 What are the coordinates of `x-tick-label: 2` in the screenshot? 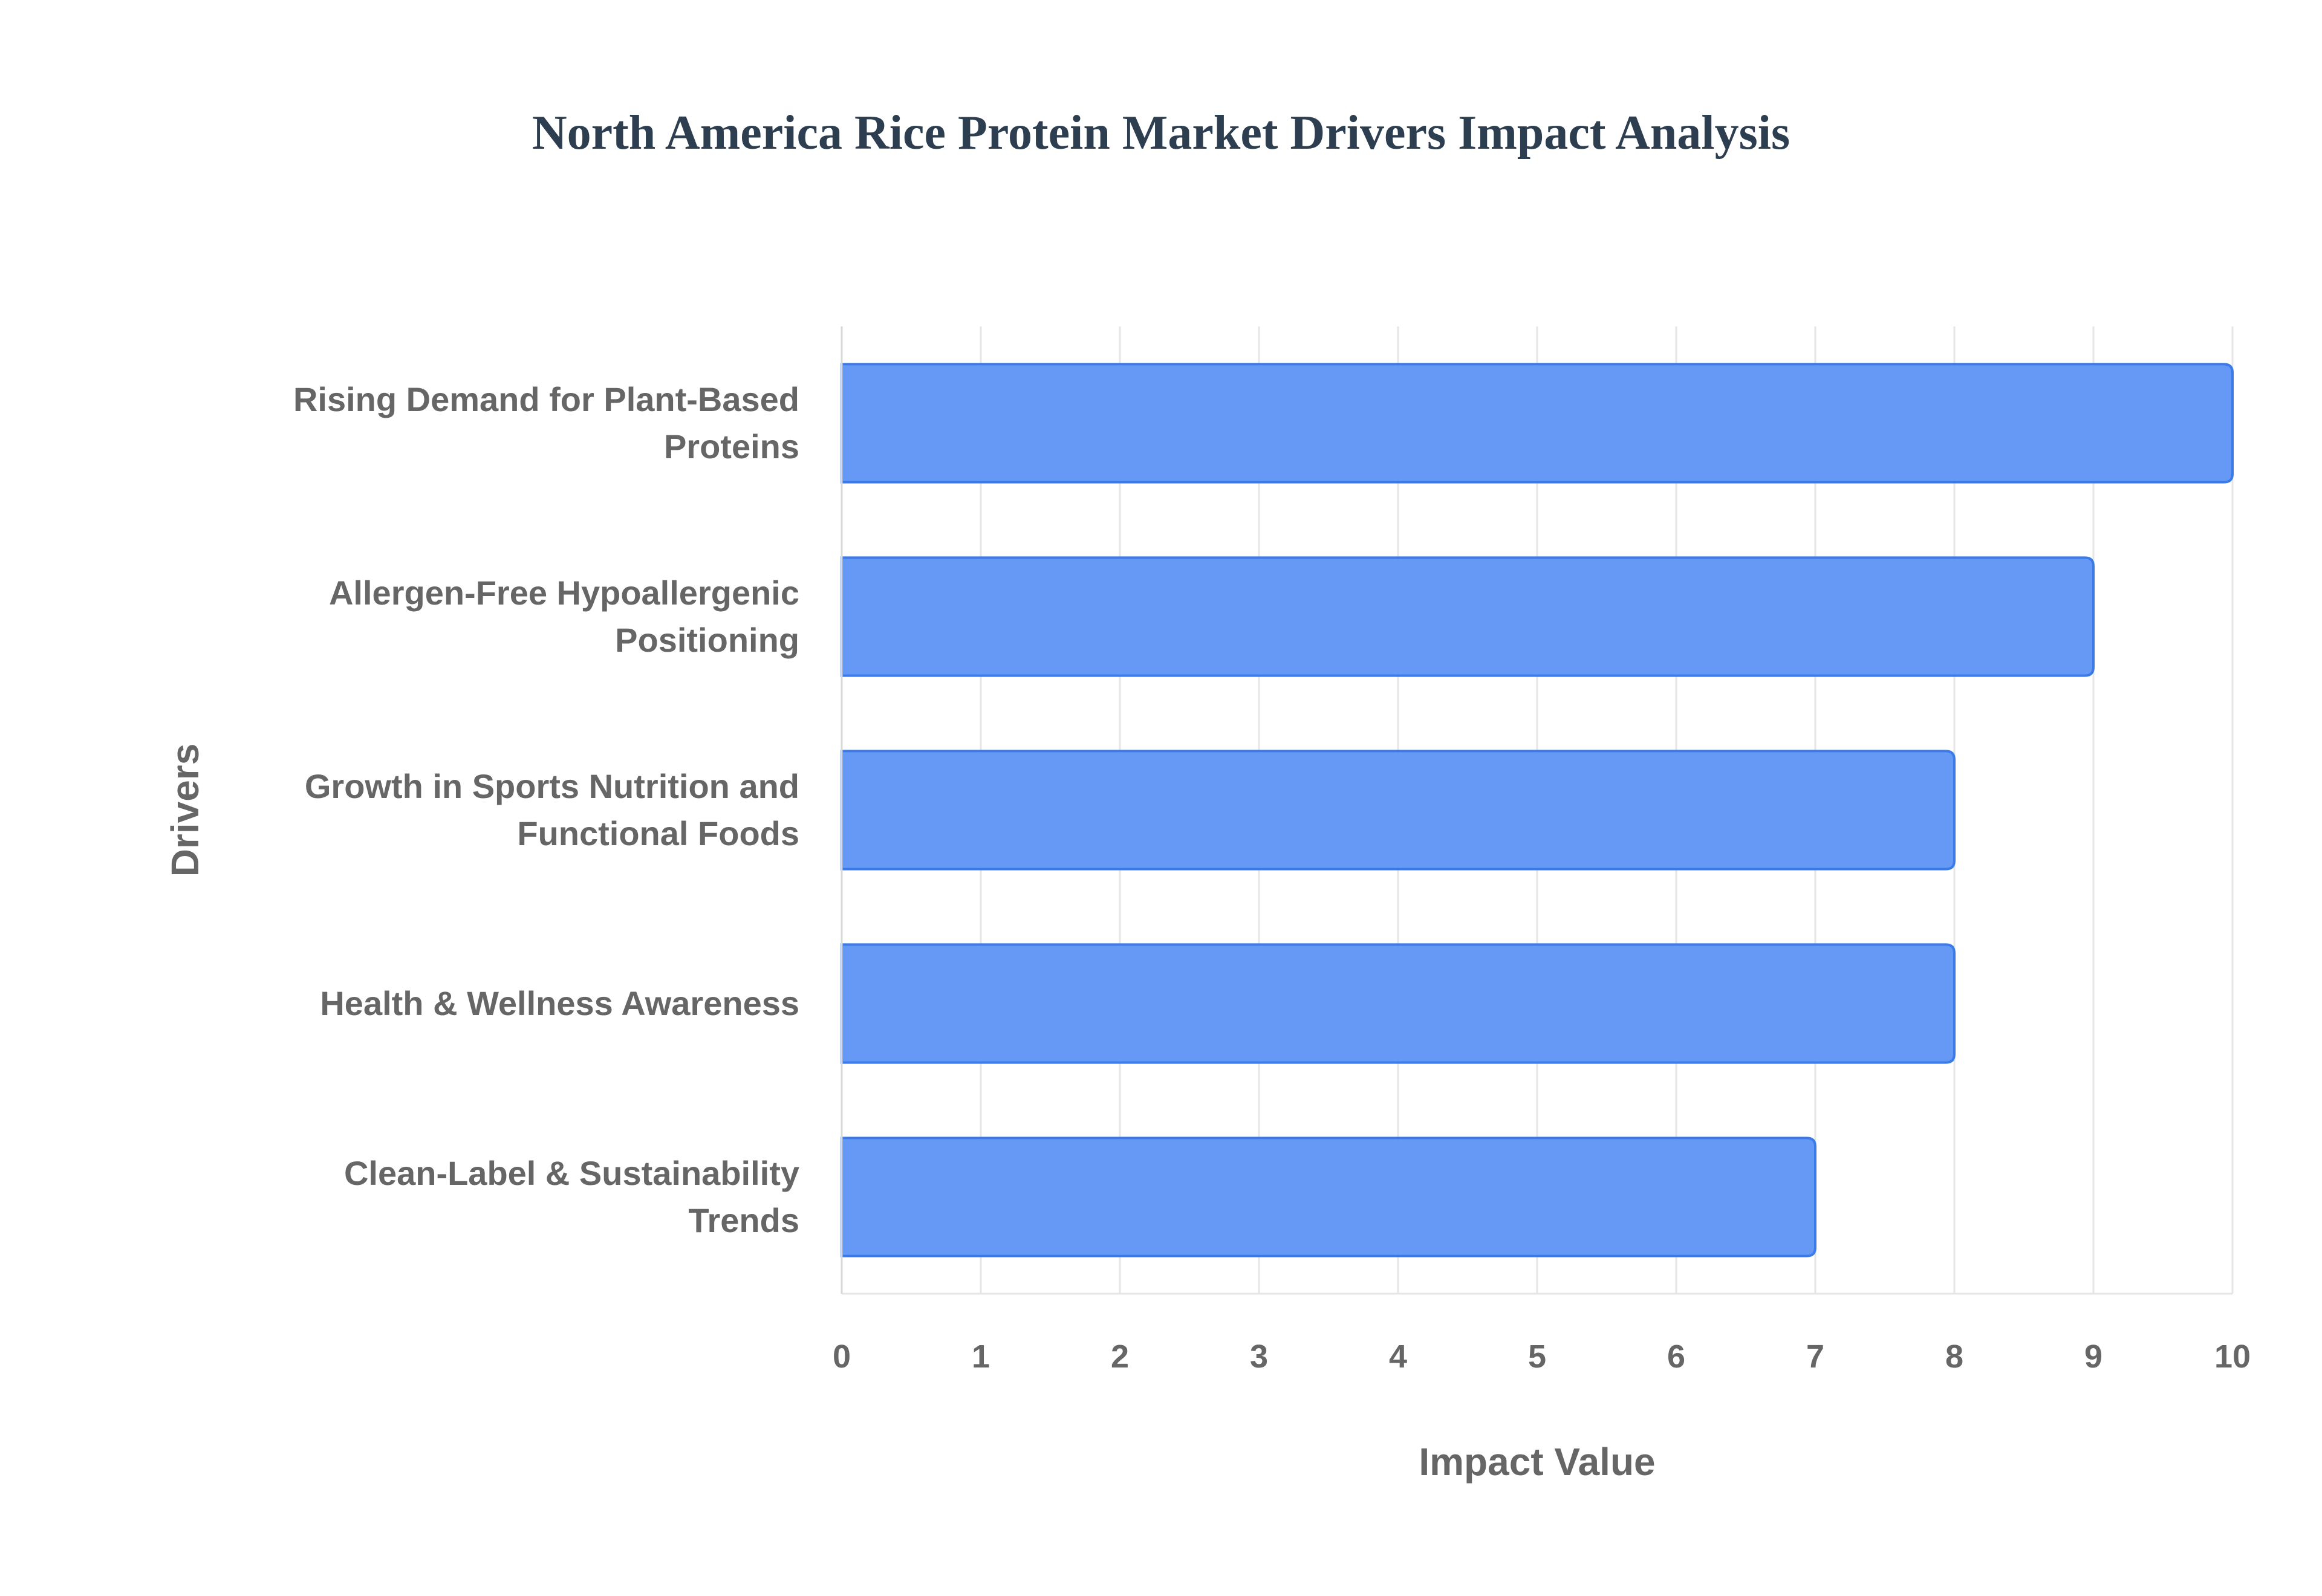 It's located at (1120, 1356).